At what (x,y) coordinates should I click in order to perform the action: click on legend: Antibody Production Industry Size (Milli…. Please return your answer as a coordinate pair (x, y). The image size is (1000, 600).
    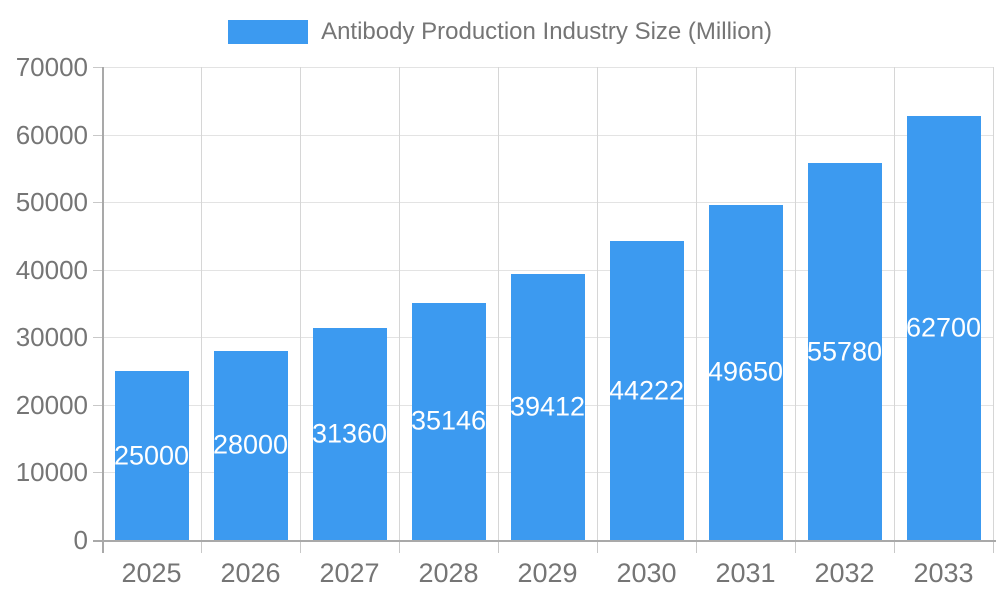
    Looking at the image, I should click on (500, 32).